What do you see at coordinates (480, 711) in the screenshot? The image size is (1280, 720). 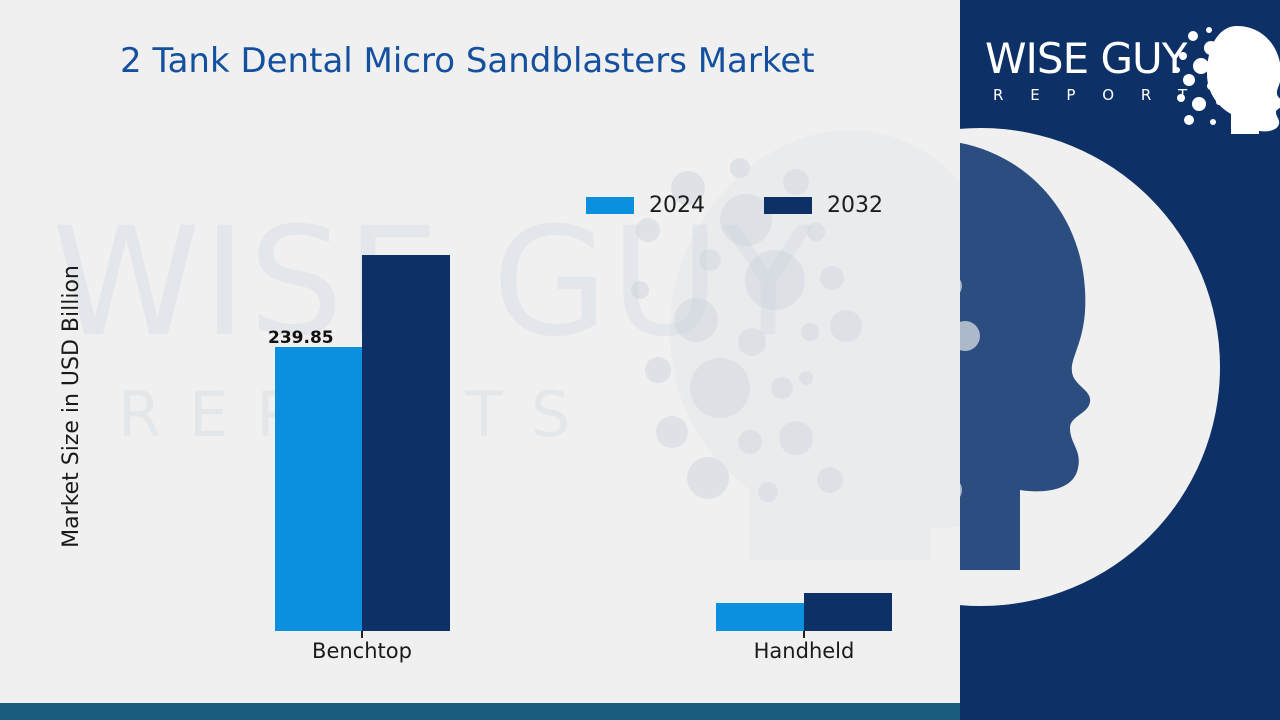 I see `bottom-accent-bar` at bounding box center [480, 711].